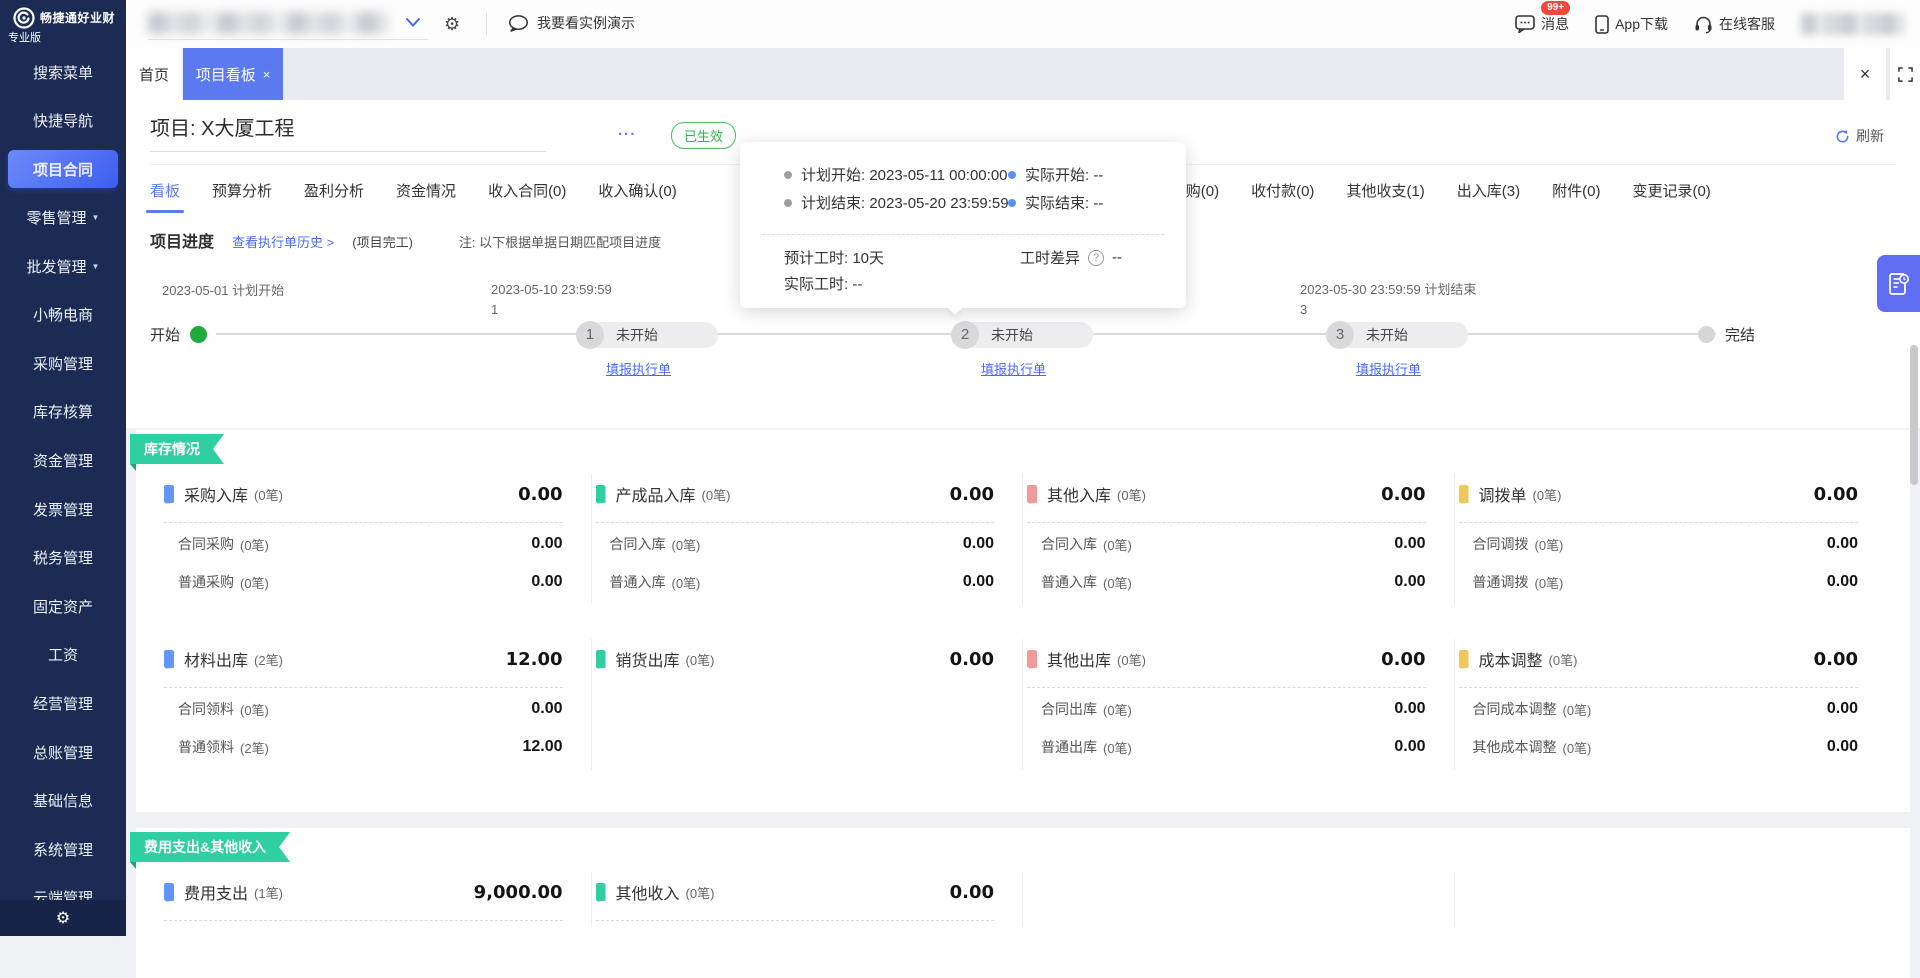  What do you see at coordinates (63, 218) in the screenshot?
I see `sidebar-item-retail: 零售管理 ▼` at bounding box center [63, 218].